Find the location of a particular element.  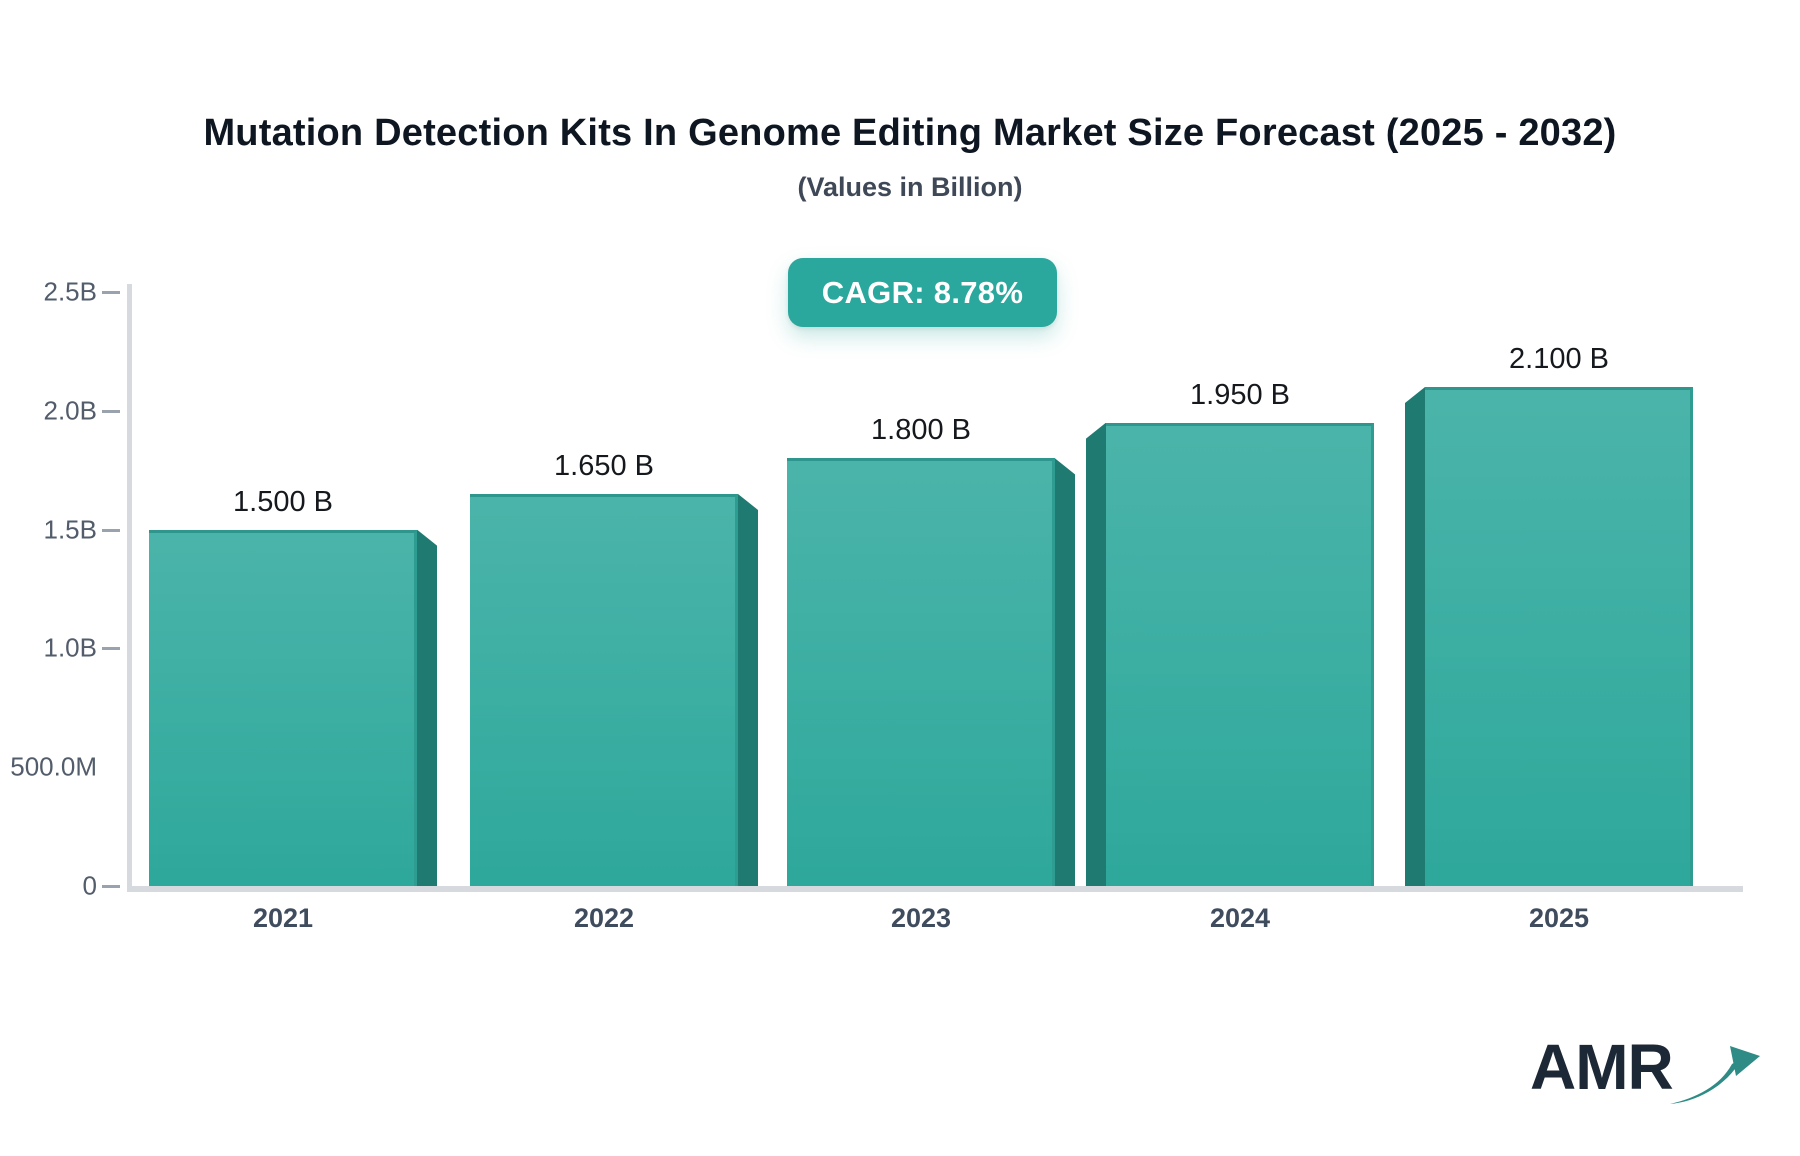

bar-value-label: 1.650 B is located at coordinates (604, 465).